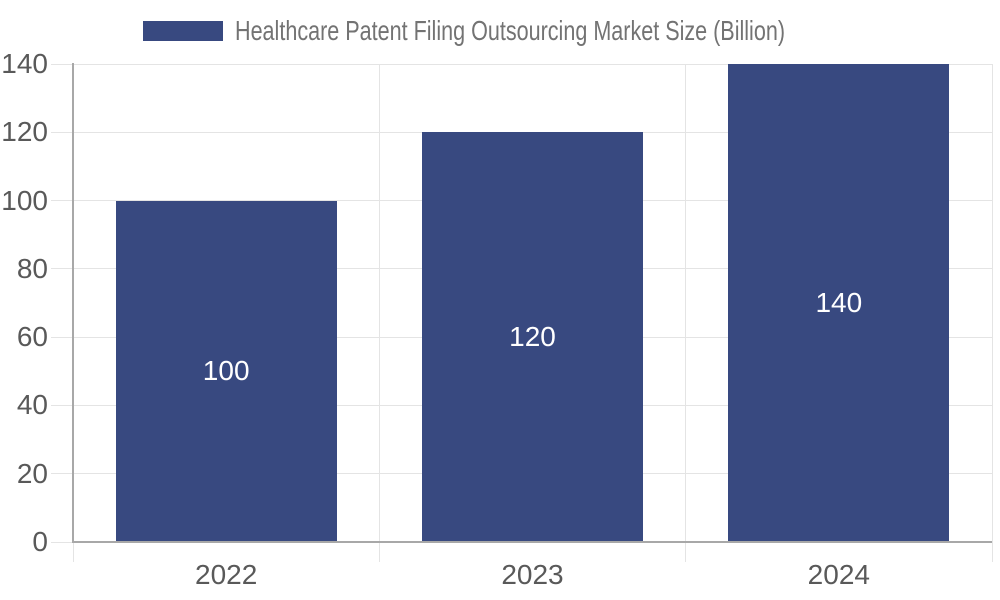 This screenshot has width=1000, height=600. I want to click on y-tick-label: 80, so click(32, 268).